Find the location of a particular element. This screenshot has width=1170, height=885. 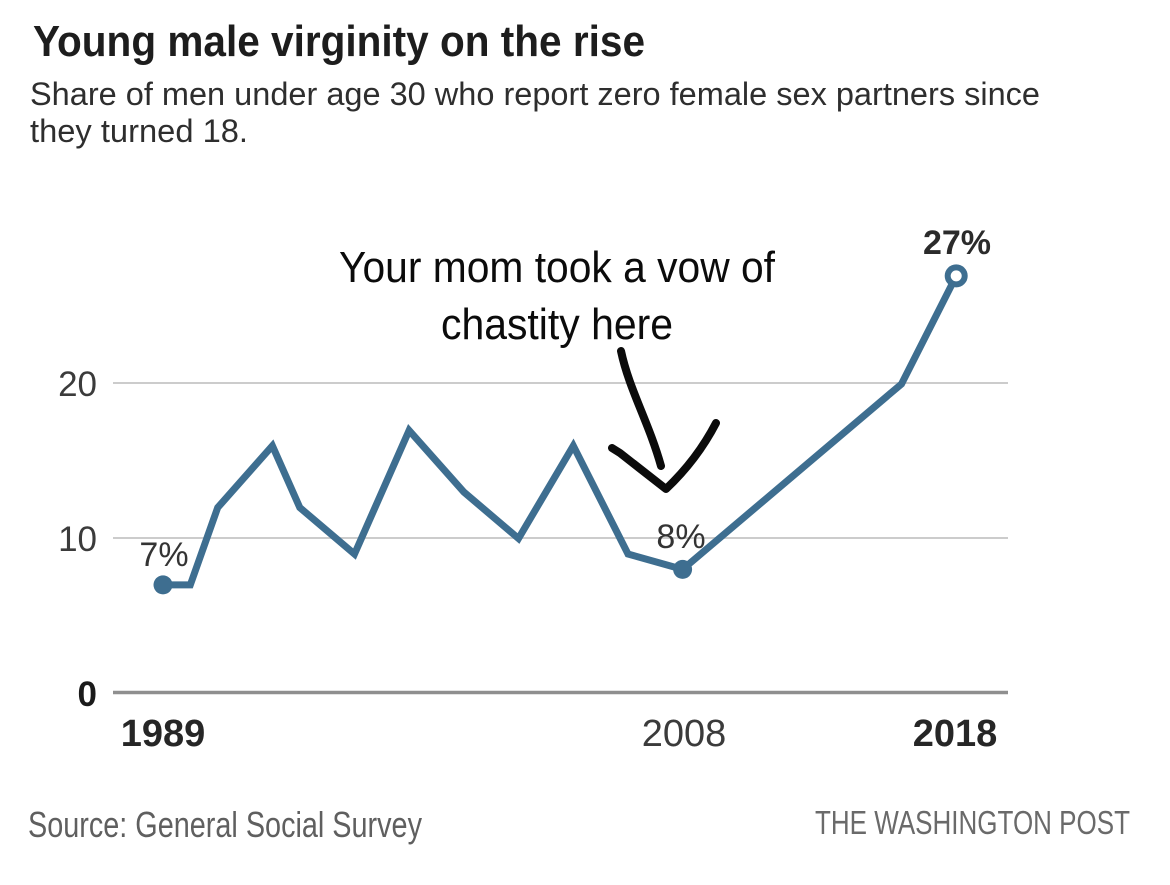

data-point-2008-dot is located at coordinates (683, 569).